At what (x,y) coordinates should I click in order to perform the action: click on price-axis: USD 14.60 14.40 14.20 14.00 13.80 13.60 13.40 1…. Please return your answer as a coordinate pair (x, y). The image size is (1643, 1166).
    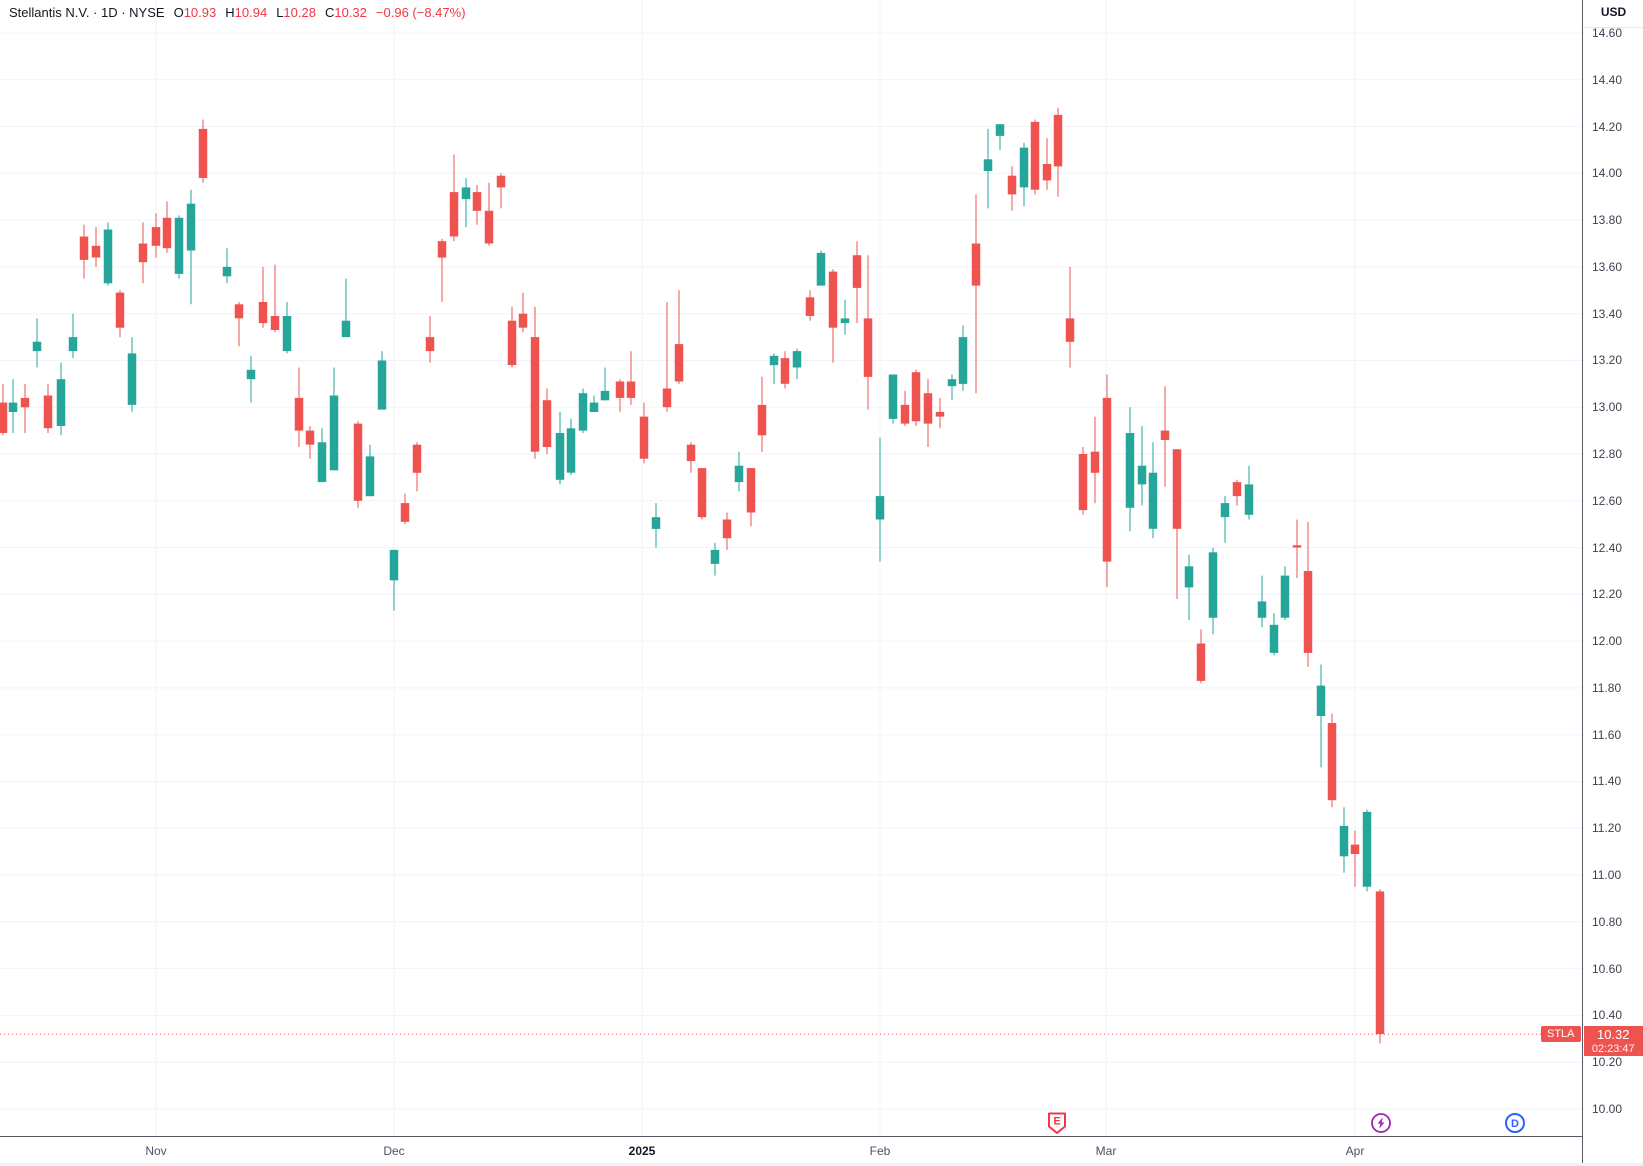
    Looking at the image, I should click on (1612, 583).